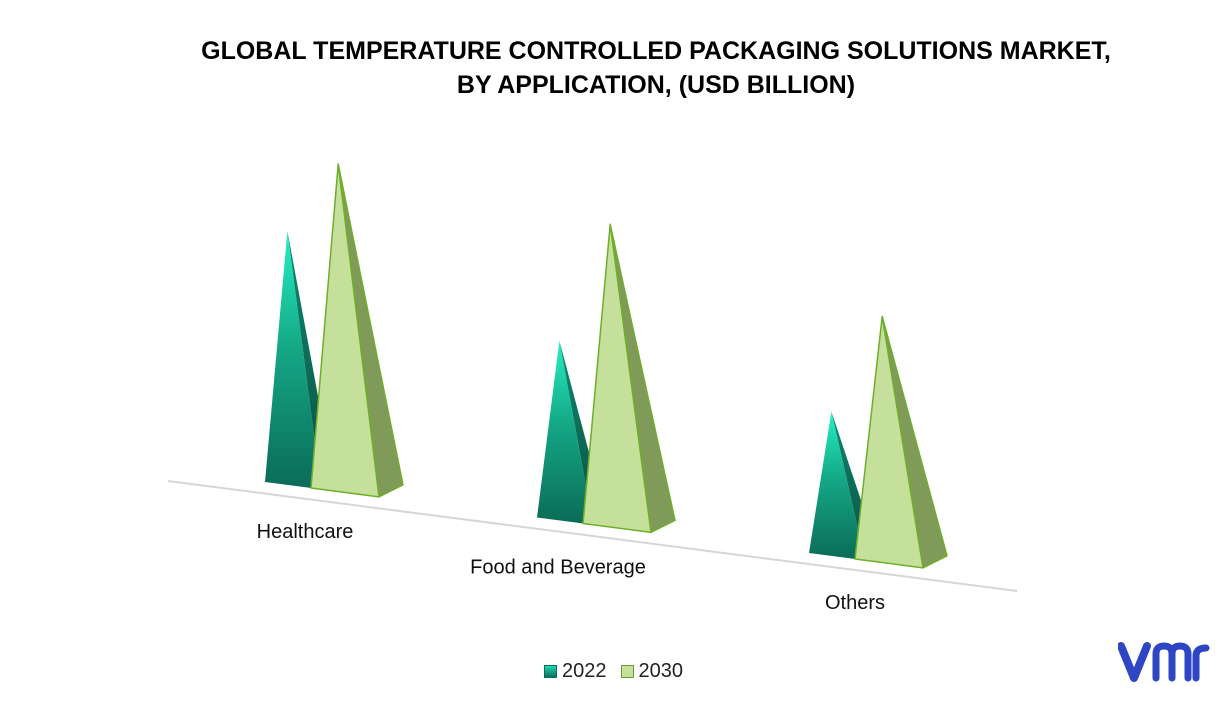 The height and width of the screenshot is (704, 1220). Describe the element at coordinates (889, 442) in the screenshot. I see `bar-front-others-2030` at that location.